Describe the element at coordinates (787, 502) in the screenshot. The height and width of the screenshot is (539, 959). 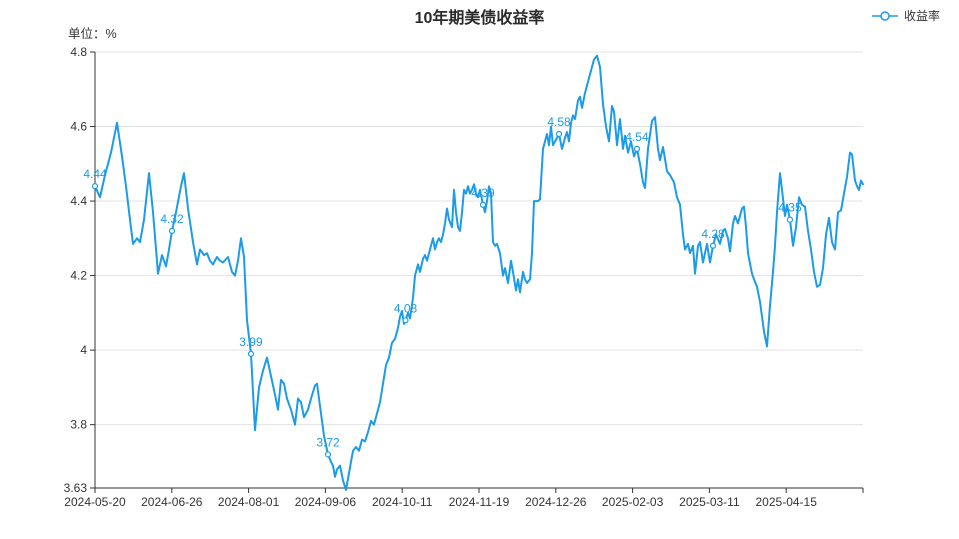
I see `x-tick-label: 2025-04-15` at that location.